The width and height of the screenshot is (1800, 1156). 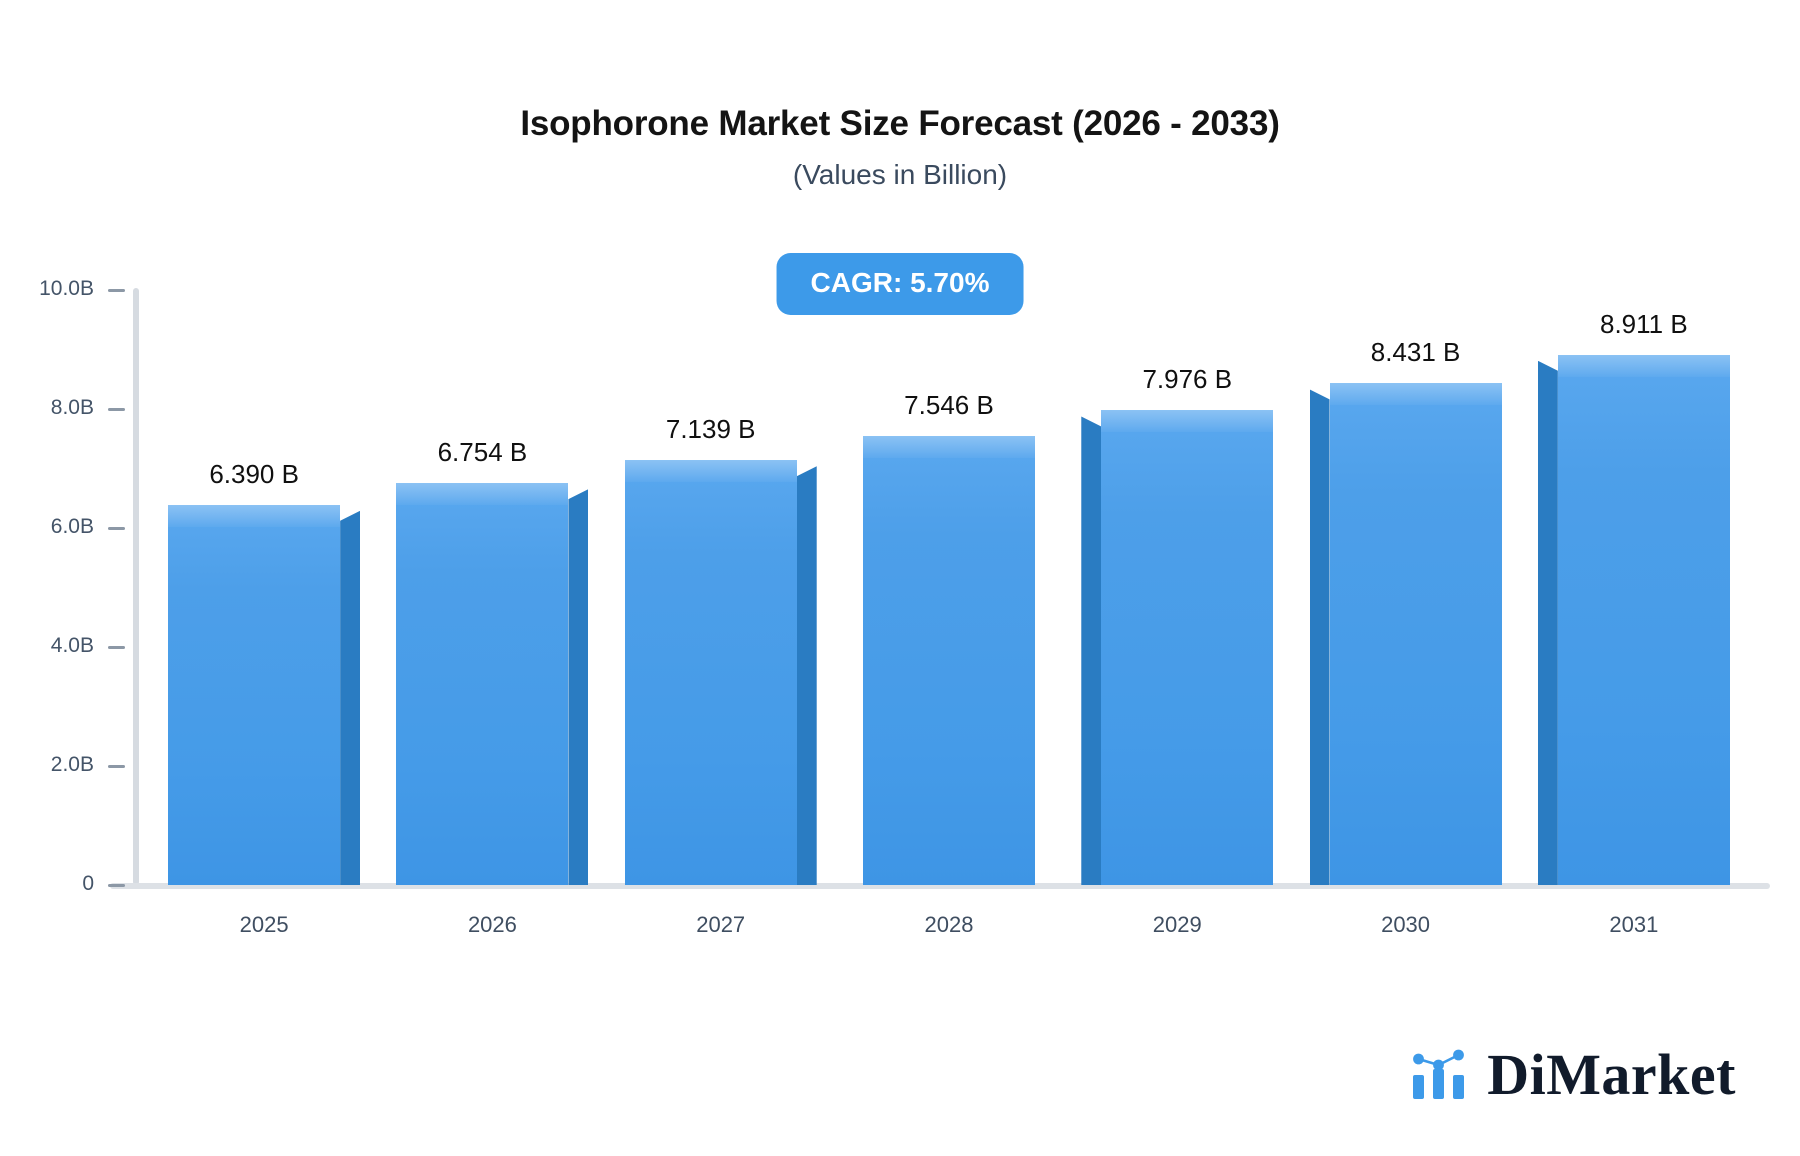 I want to click on y-axis-tick-label: 0, so click(x=88, y=883).